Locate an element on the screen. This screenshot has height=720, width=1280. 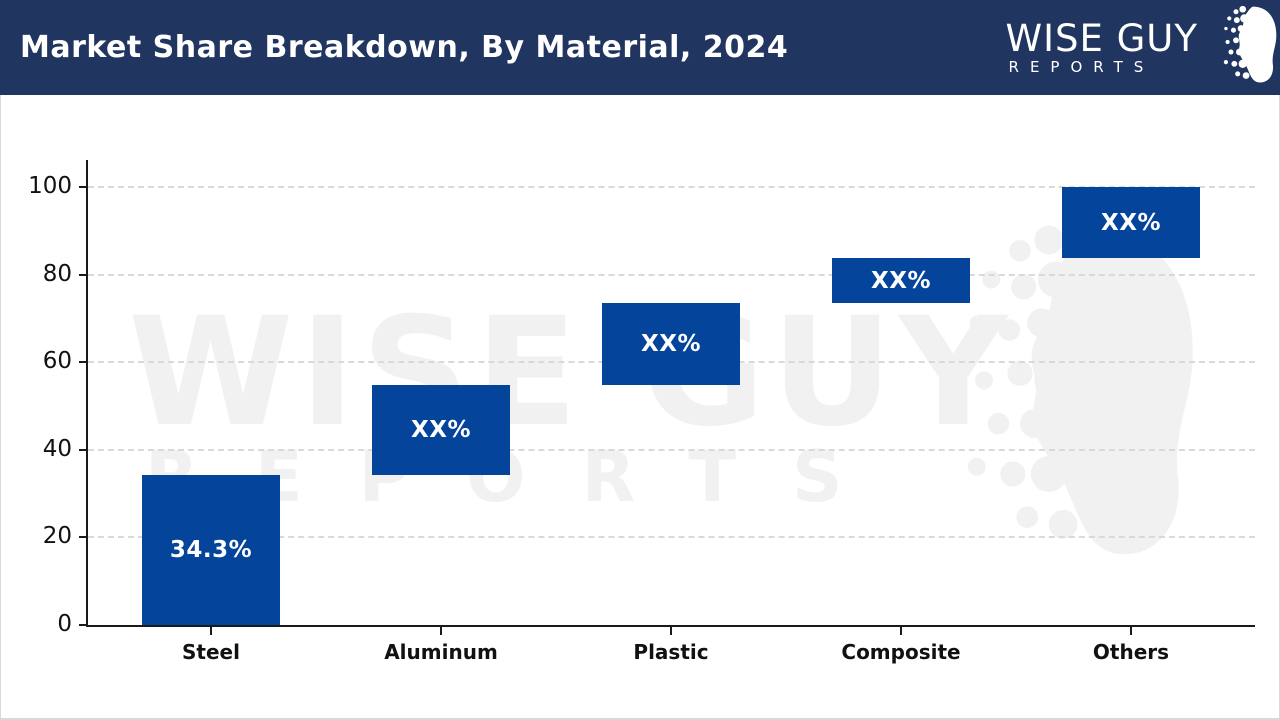
bar-value-label: 34.3% is located at coordinates (211, 549).